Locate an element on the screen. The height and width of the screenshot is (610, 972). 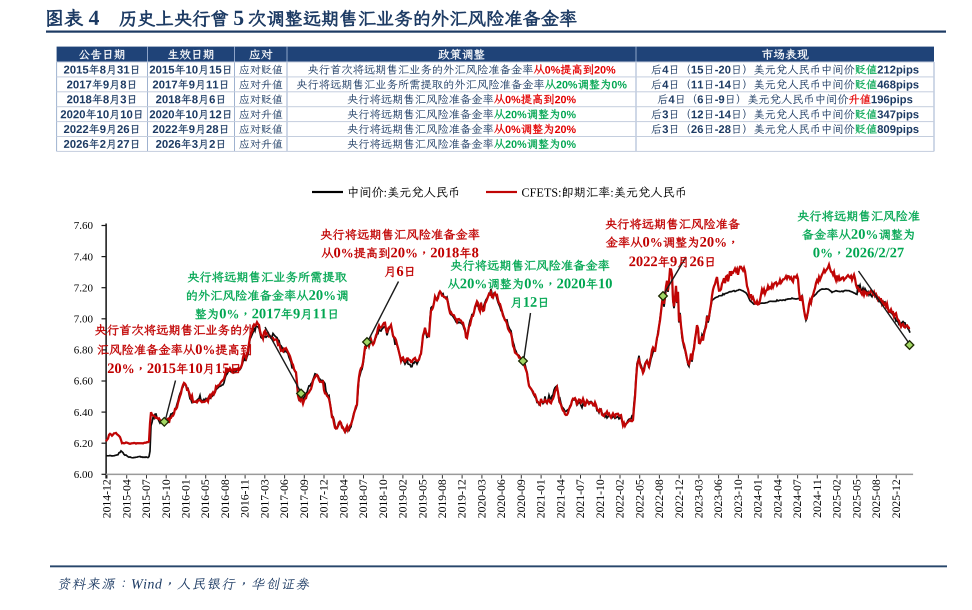
svg-text: 2022-12 is located at coordinates (679, 498).